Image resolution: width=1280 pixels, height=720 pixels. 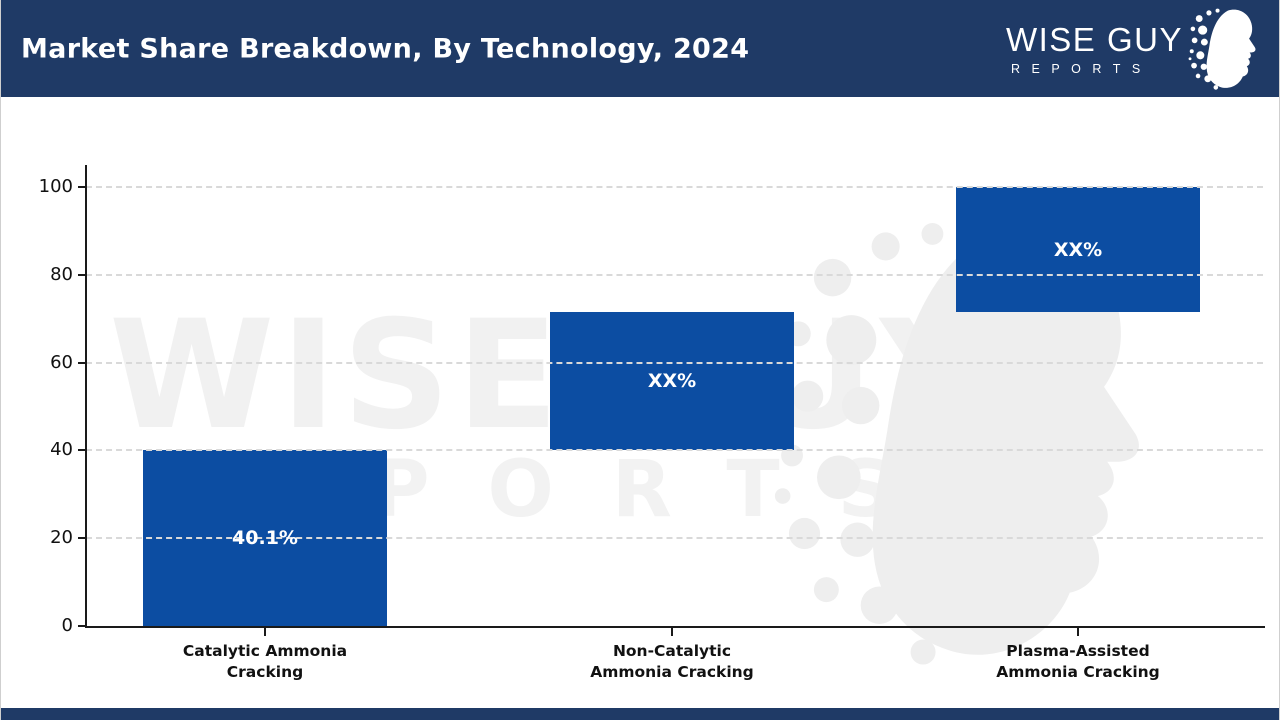 I want to click on brand-logo-text: WISE GUY REPORTS, so click(x=1094, y=48).